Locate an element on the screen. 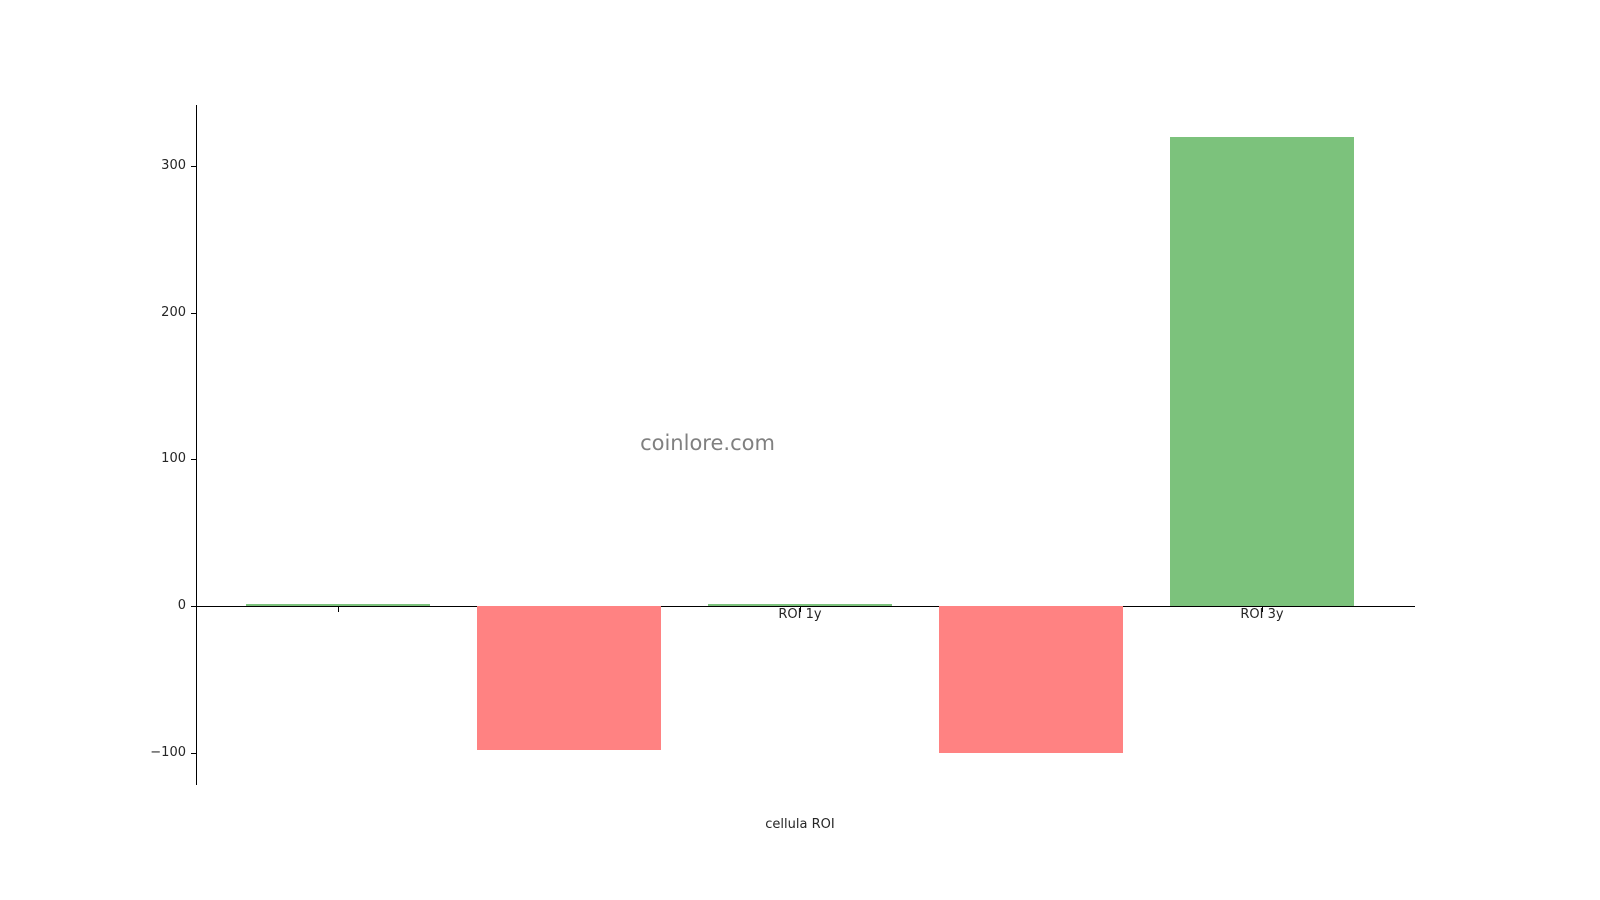 The image size is (1600, 900). watermark: coinlore.com is located at coordinates (707, 443).